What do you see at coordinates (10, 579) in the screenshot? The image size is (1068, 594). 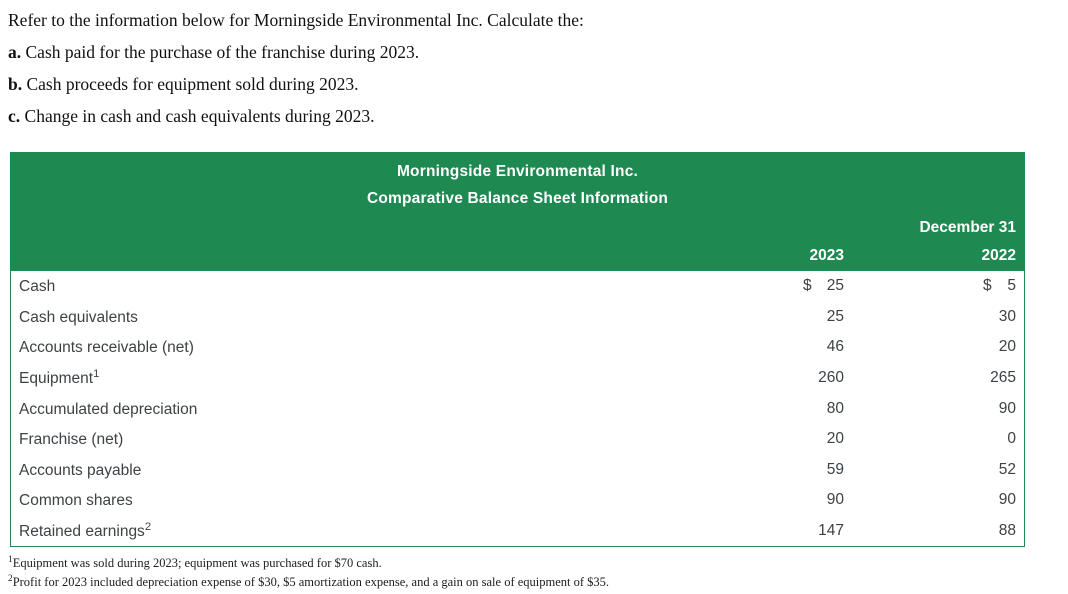 I see `footnote-number: 2` at bounding box center [10, 579].